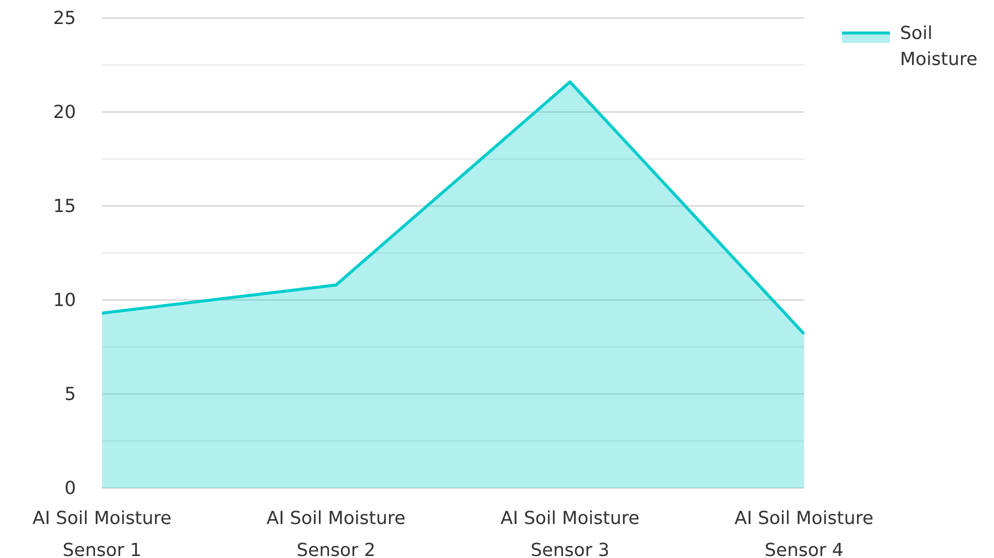 Image resolution: width=994 pixels, height=558 pixels. Describe the element at coordinates (64, 18) in the screenshot. I see `y-tick-label: 25` at that location.